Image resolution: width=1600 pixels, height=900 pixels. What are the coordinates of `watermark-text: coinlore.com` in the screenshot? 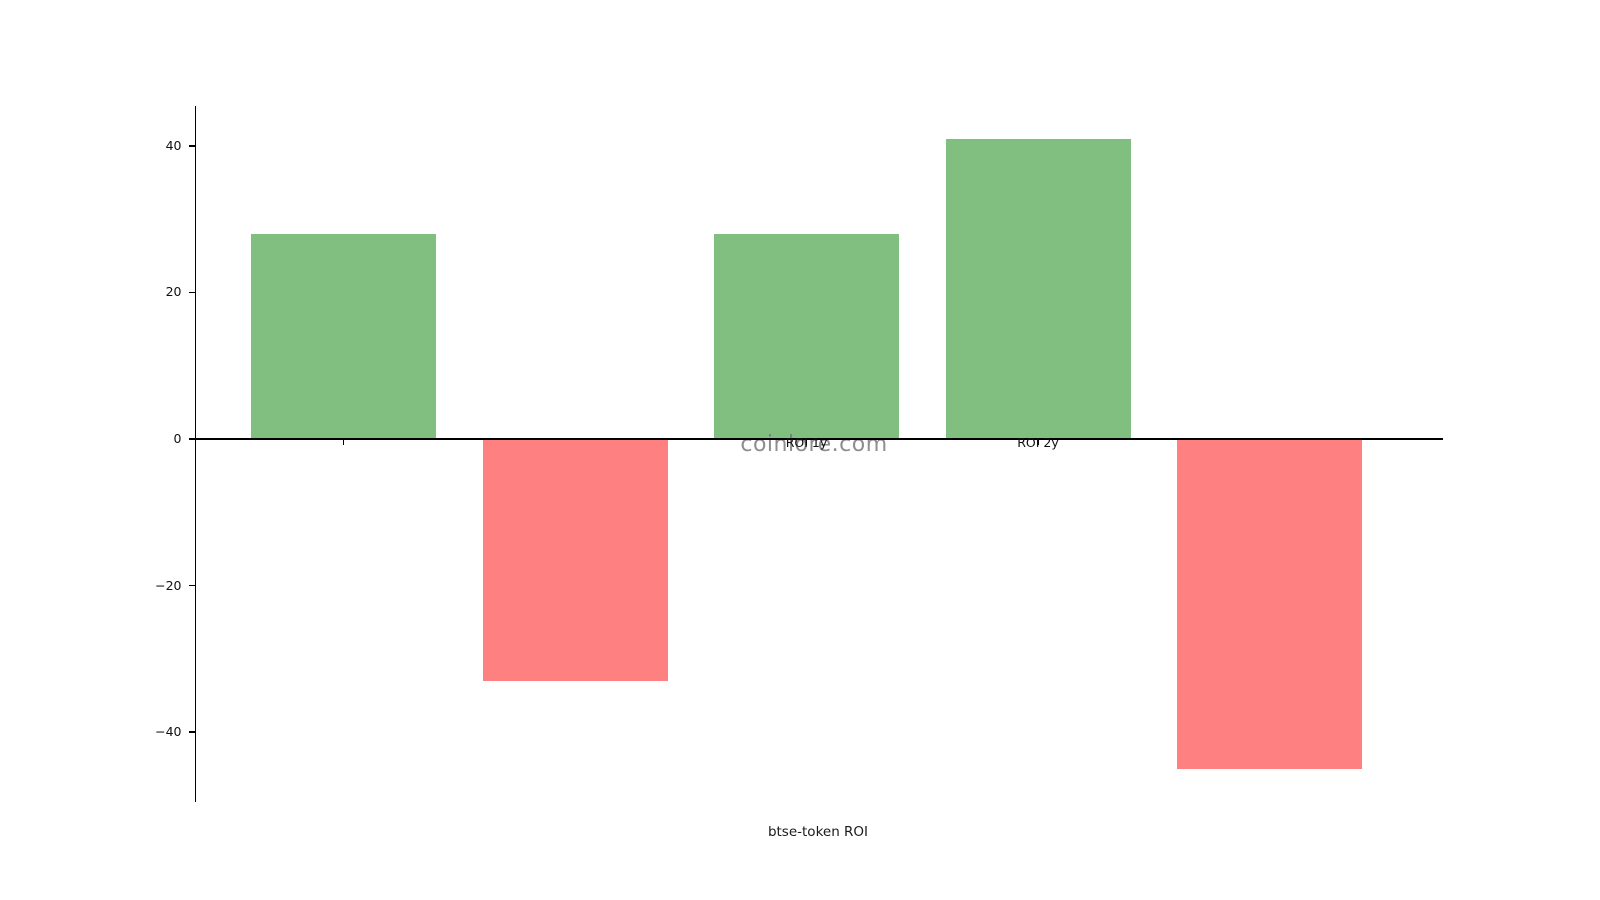 It's located at (814, 444).